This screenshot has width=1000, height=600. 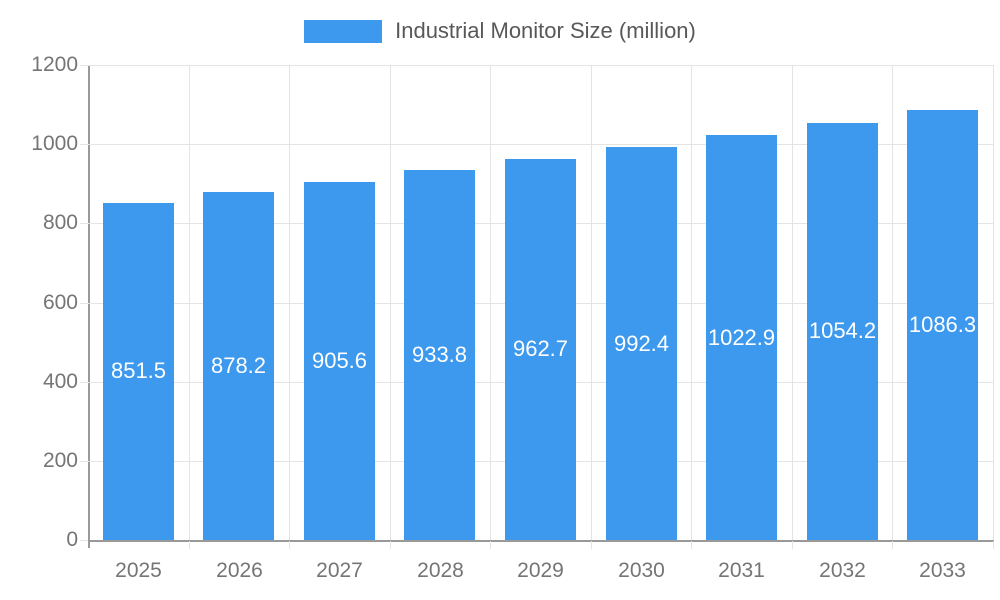 What do you see at coordinates (842, 570) in the screenshot?
I see `x-tick-label: 2032` at bounding box center [842, 570].